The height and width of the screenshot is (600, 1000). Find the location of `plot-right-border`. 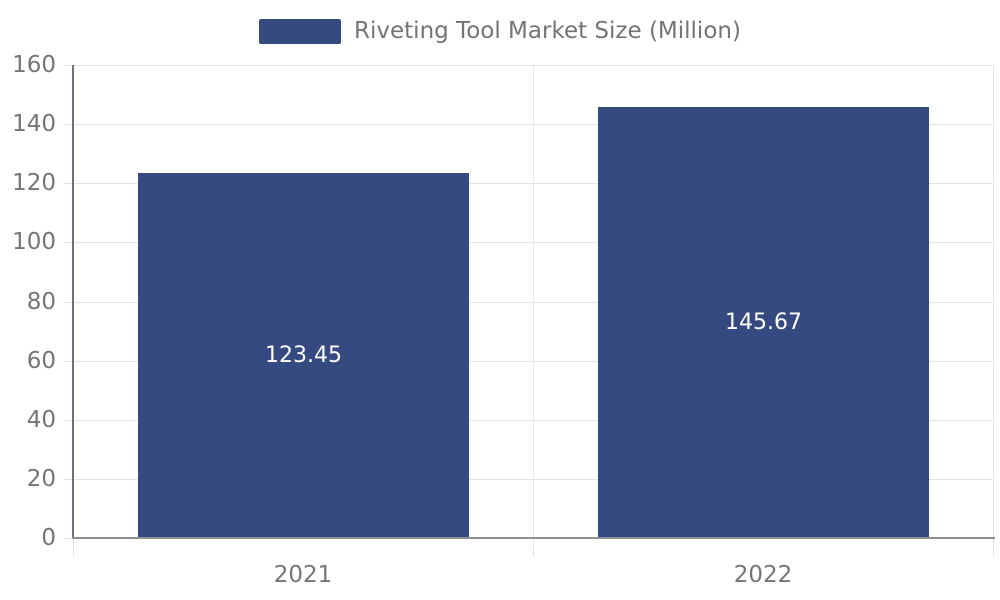

plot-right-border is located at coordinates (993, 311).